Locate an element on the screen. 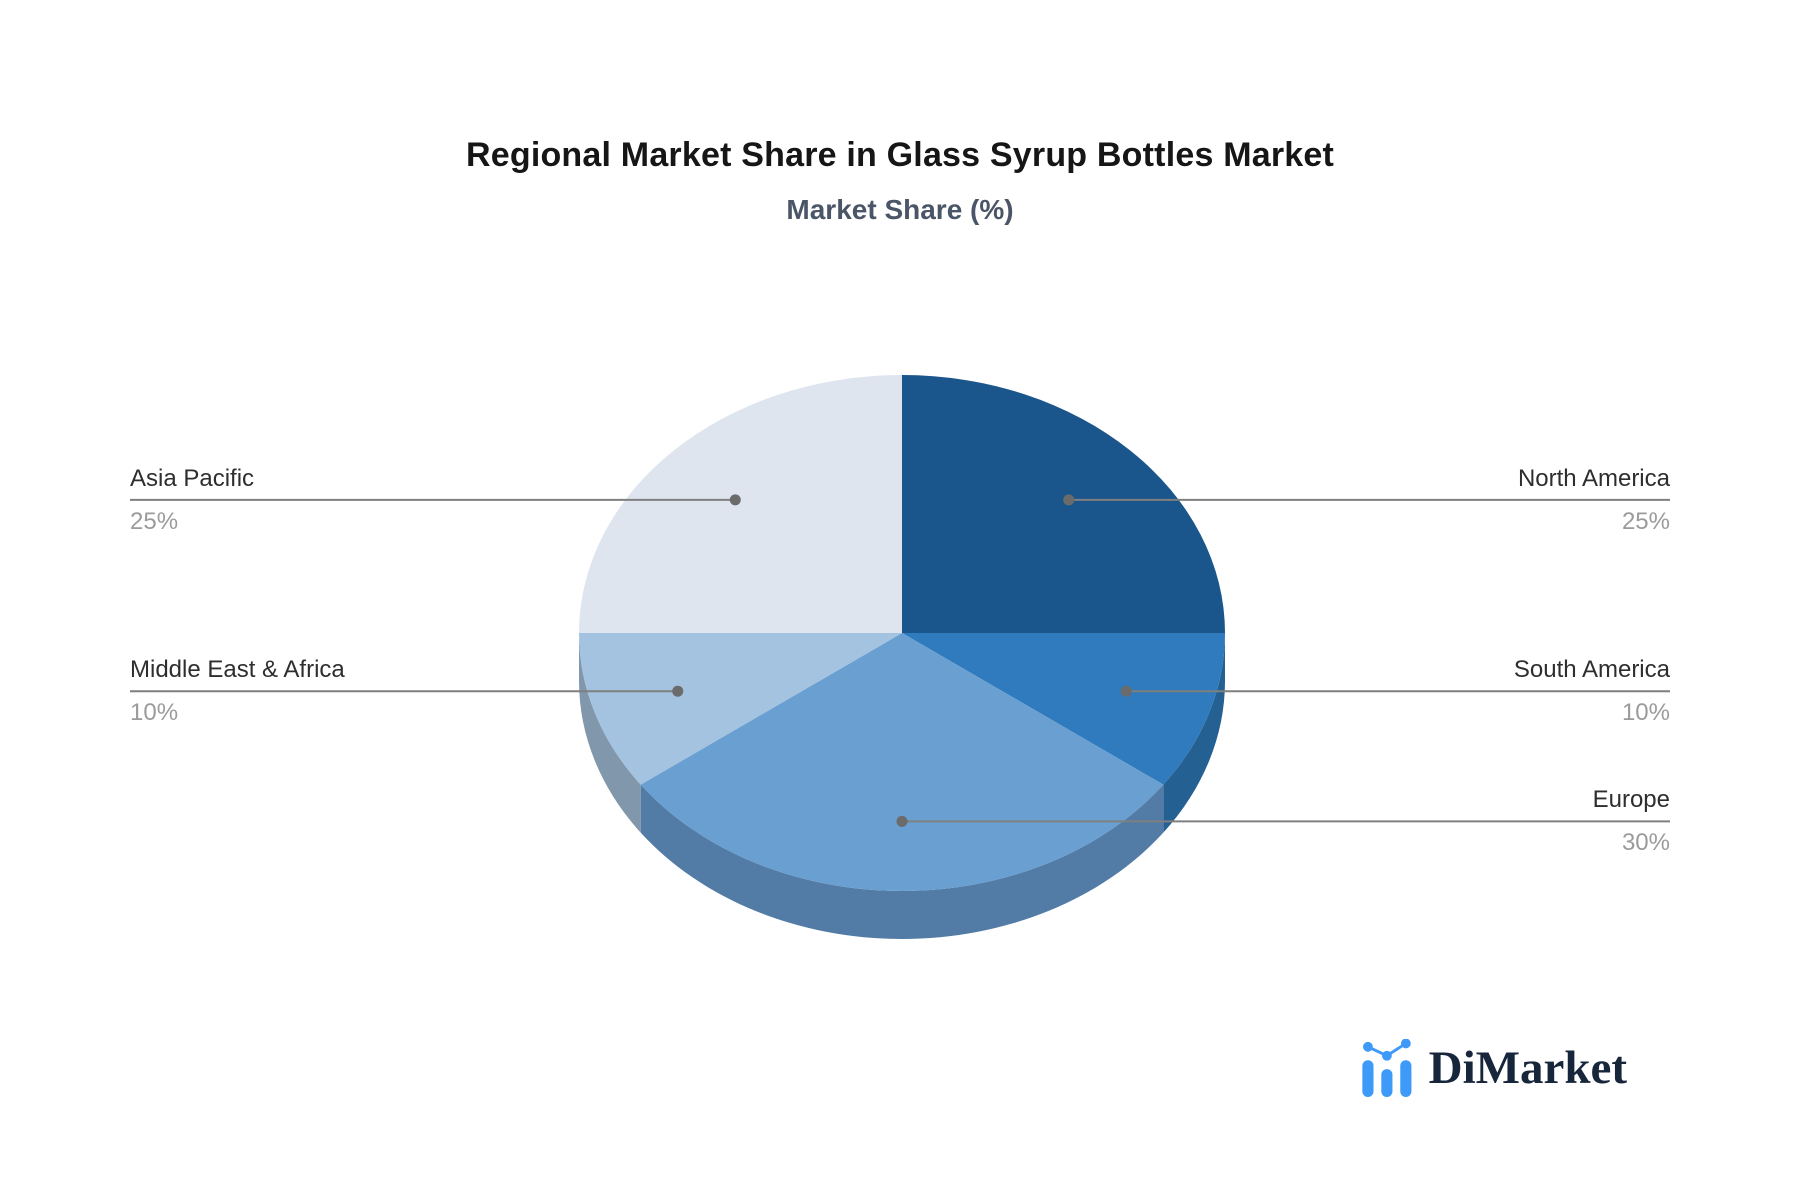 The image size is (1800, 1196). slice-label-south-america: South America is located at coordinates (1591, 670).